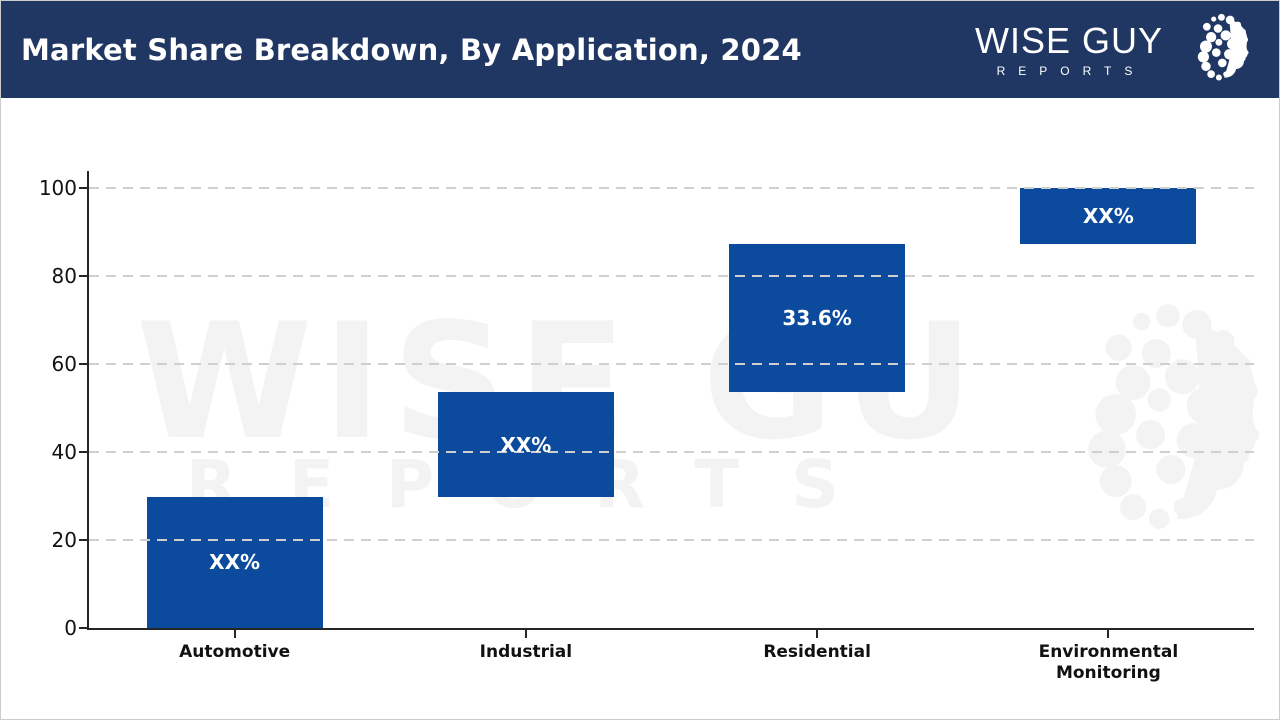 Image resolution: width=1280 pixels, height=720 pixels. I want to click on bar-residential, so click(817, 318).